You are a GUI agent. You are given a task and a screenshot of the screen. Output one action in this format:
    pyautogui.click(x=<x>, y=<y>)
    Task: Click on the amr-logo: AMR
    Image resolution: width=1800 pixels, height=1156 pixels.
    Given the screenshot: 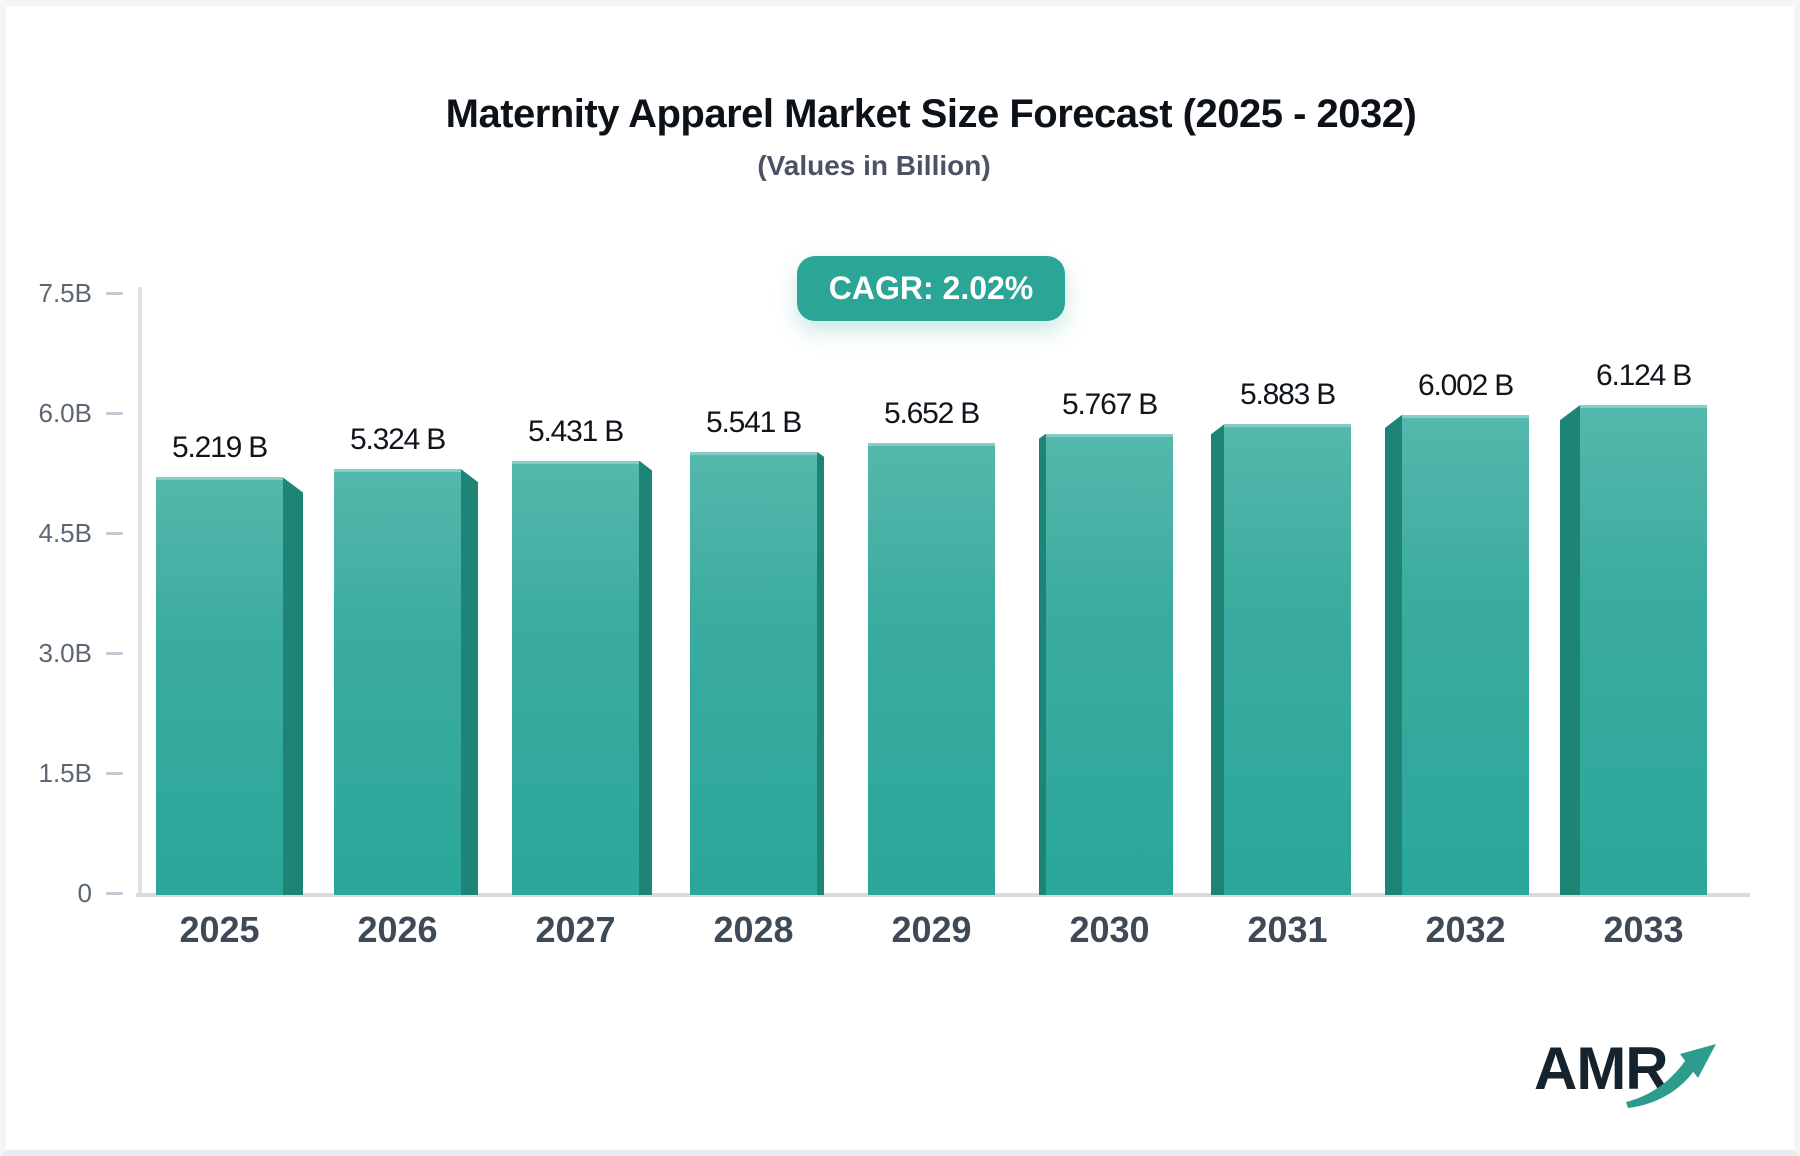 What is the action you would take?
    pyautogui.click(x=1639, y=1079)
    